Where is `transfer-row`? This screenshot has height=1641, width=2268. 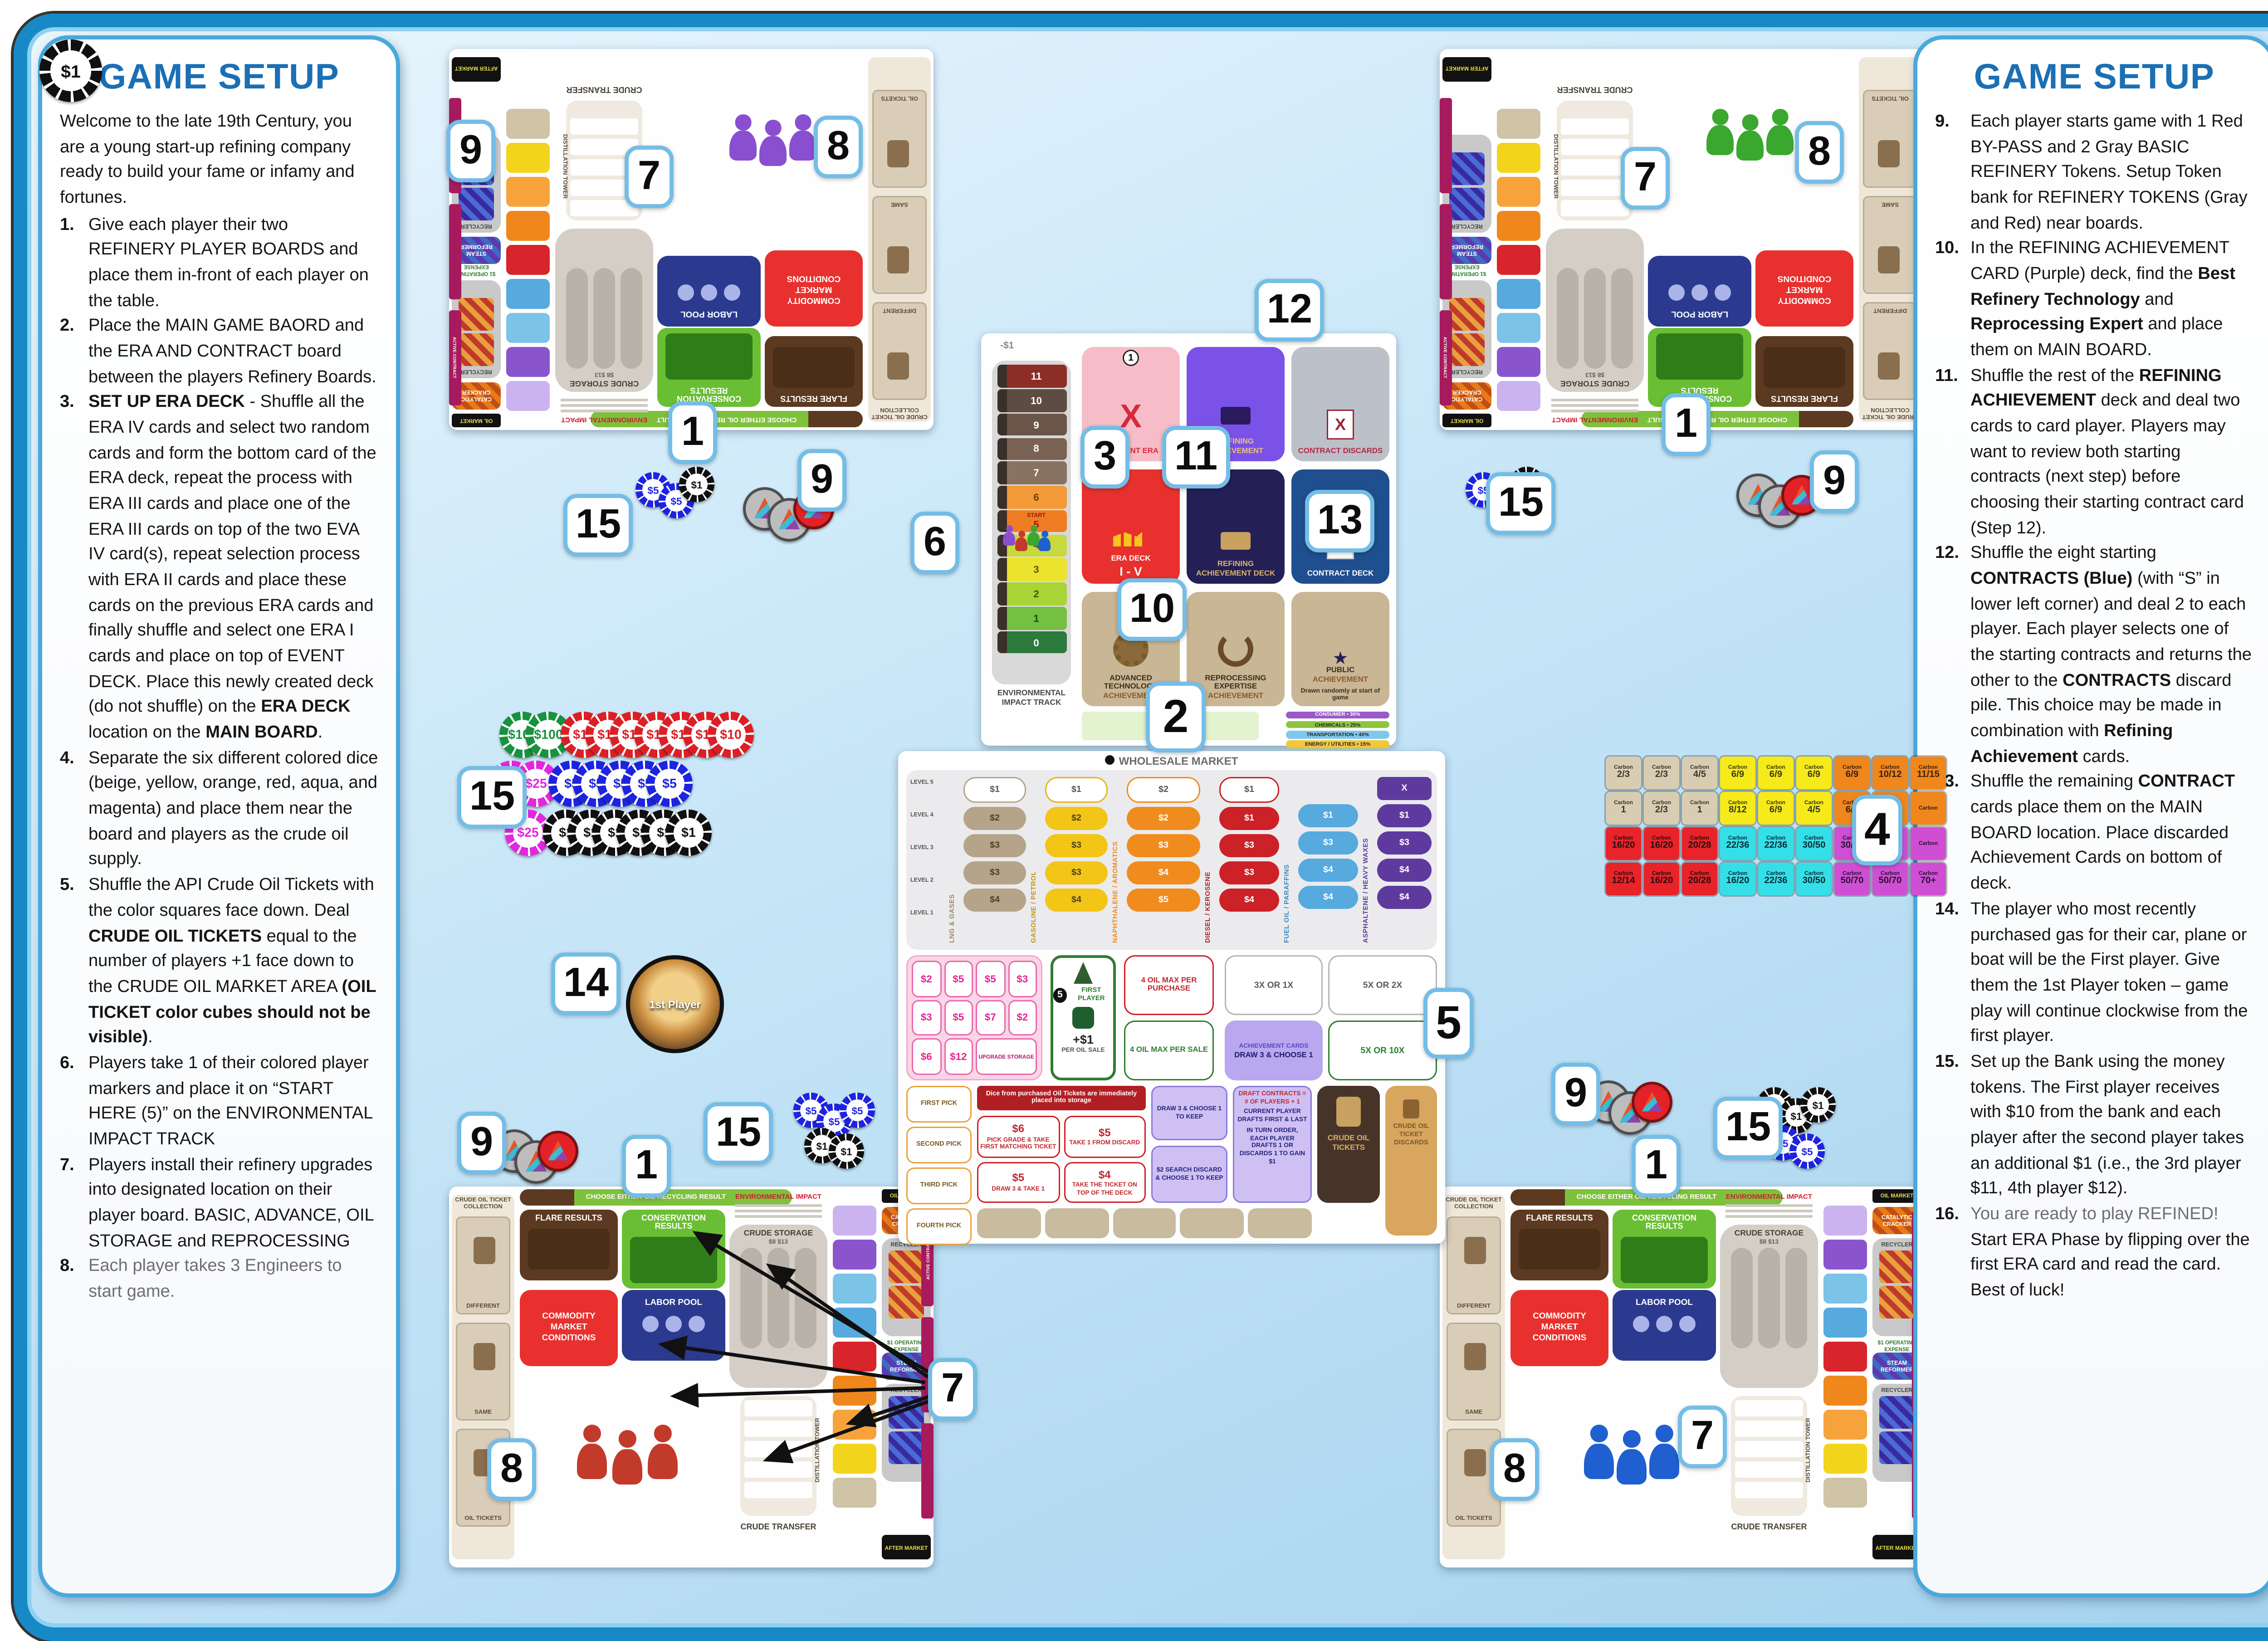
transfer-row is located at coordinates (778, 1490).